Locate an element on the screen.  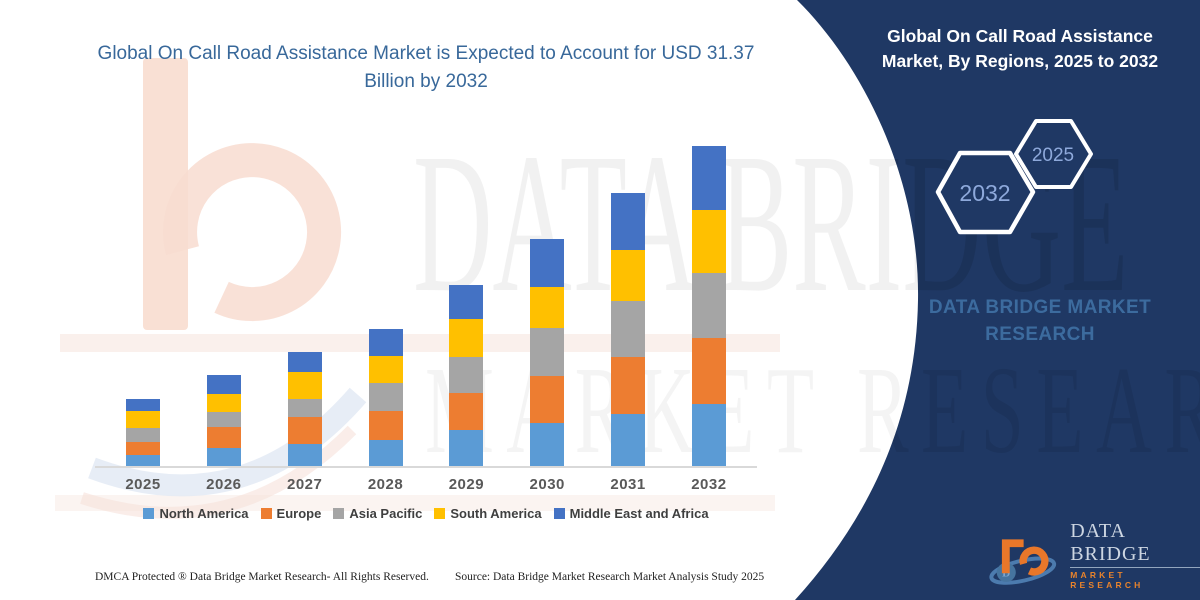
legend-item-north-america: North America is located at coordinates (196, 513).